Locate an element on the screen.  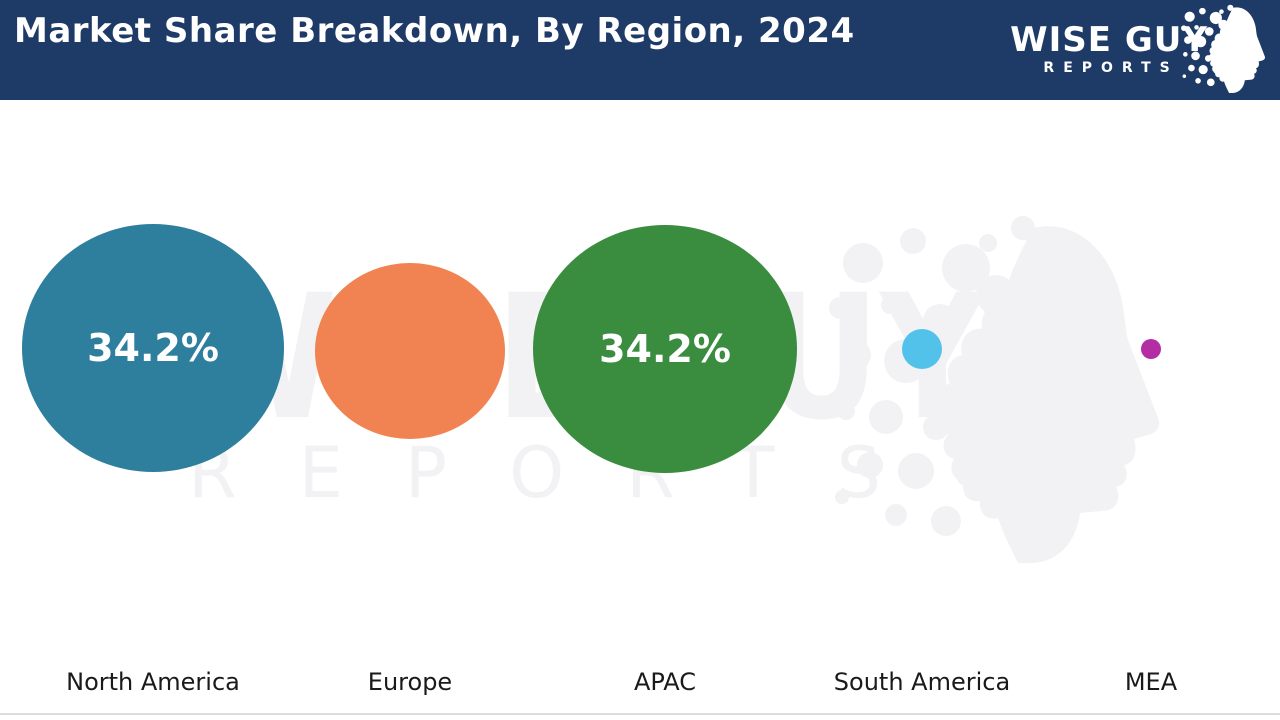
category-label-apac: APAC is located at coordinates (665, 682).